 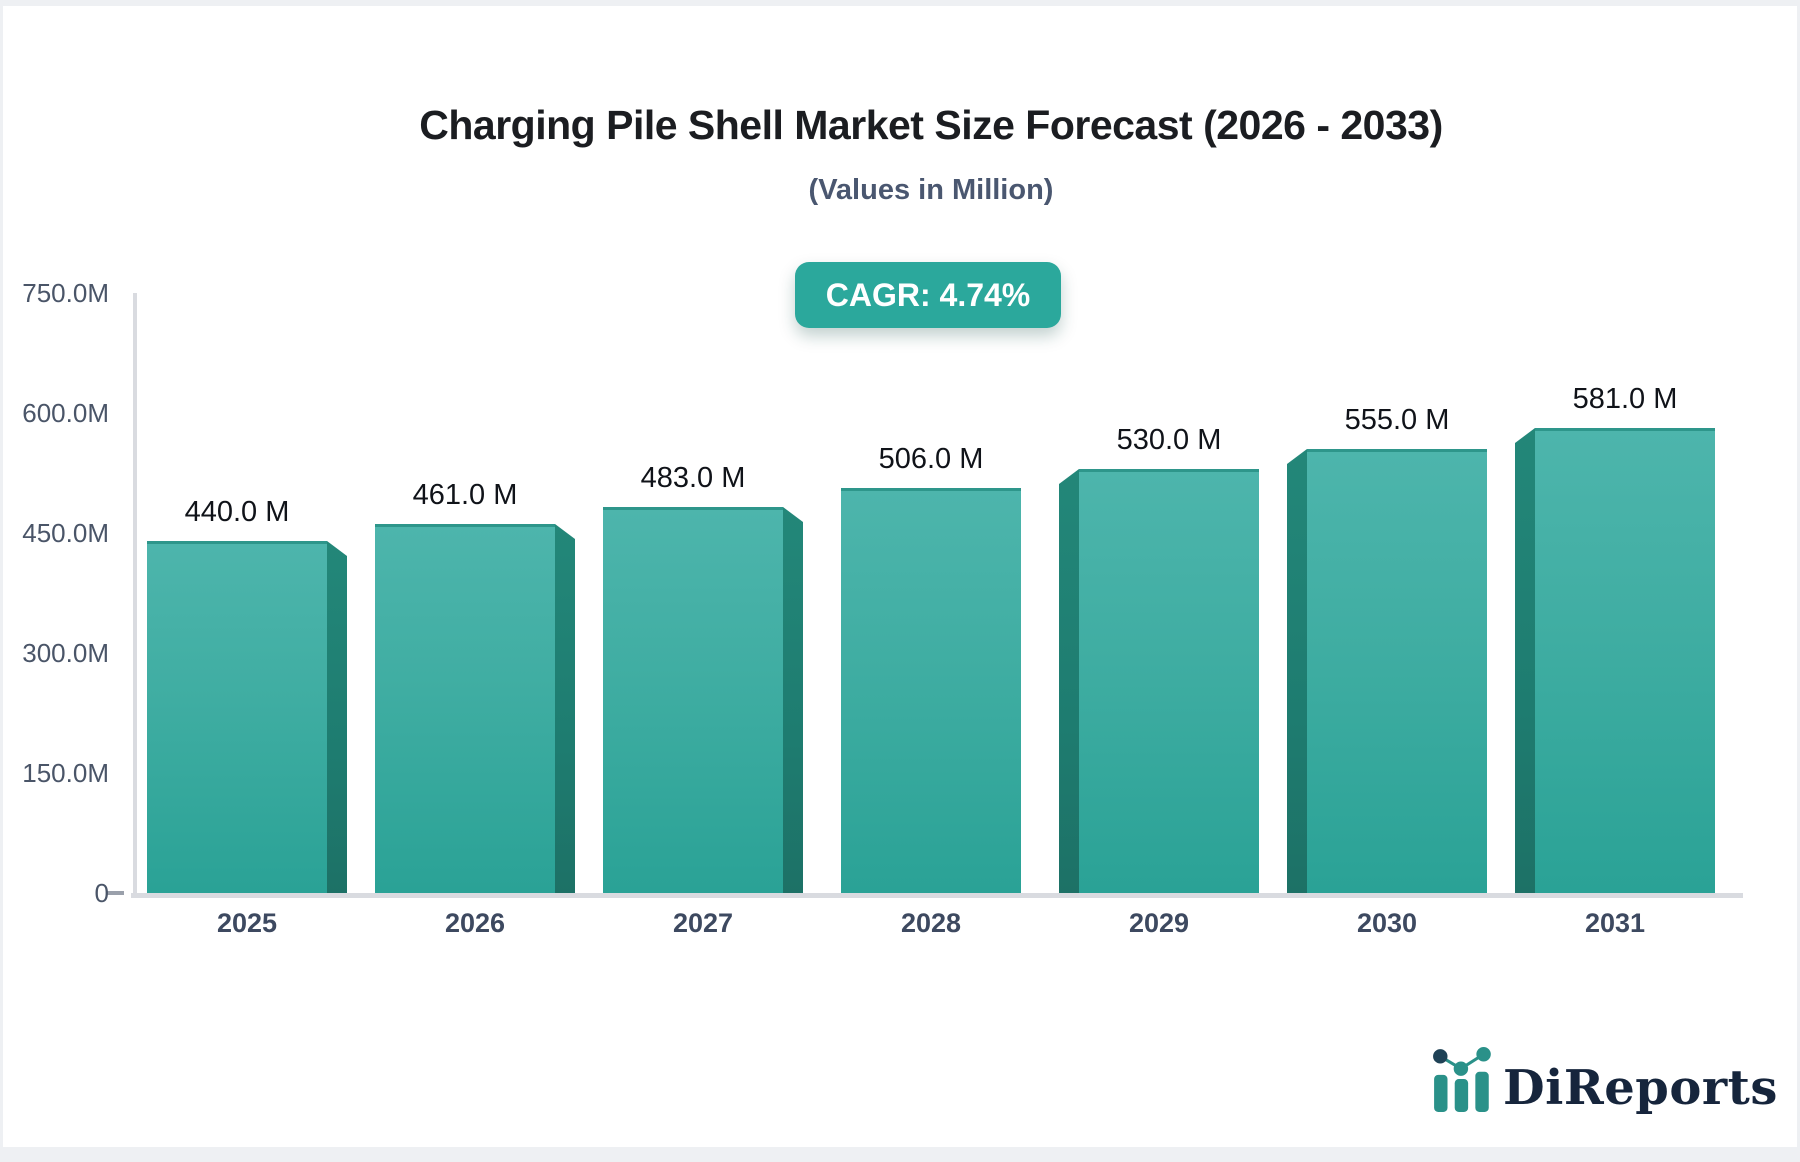 I want to click on bar-value-label-2029: 530.0 M, so click(x=1169, y=440).